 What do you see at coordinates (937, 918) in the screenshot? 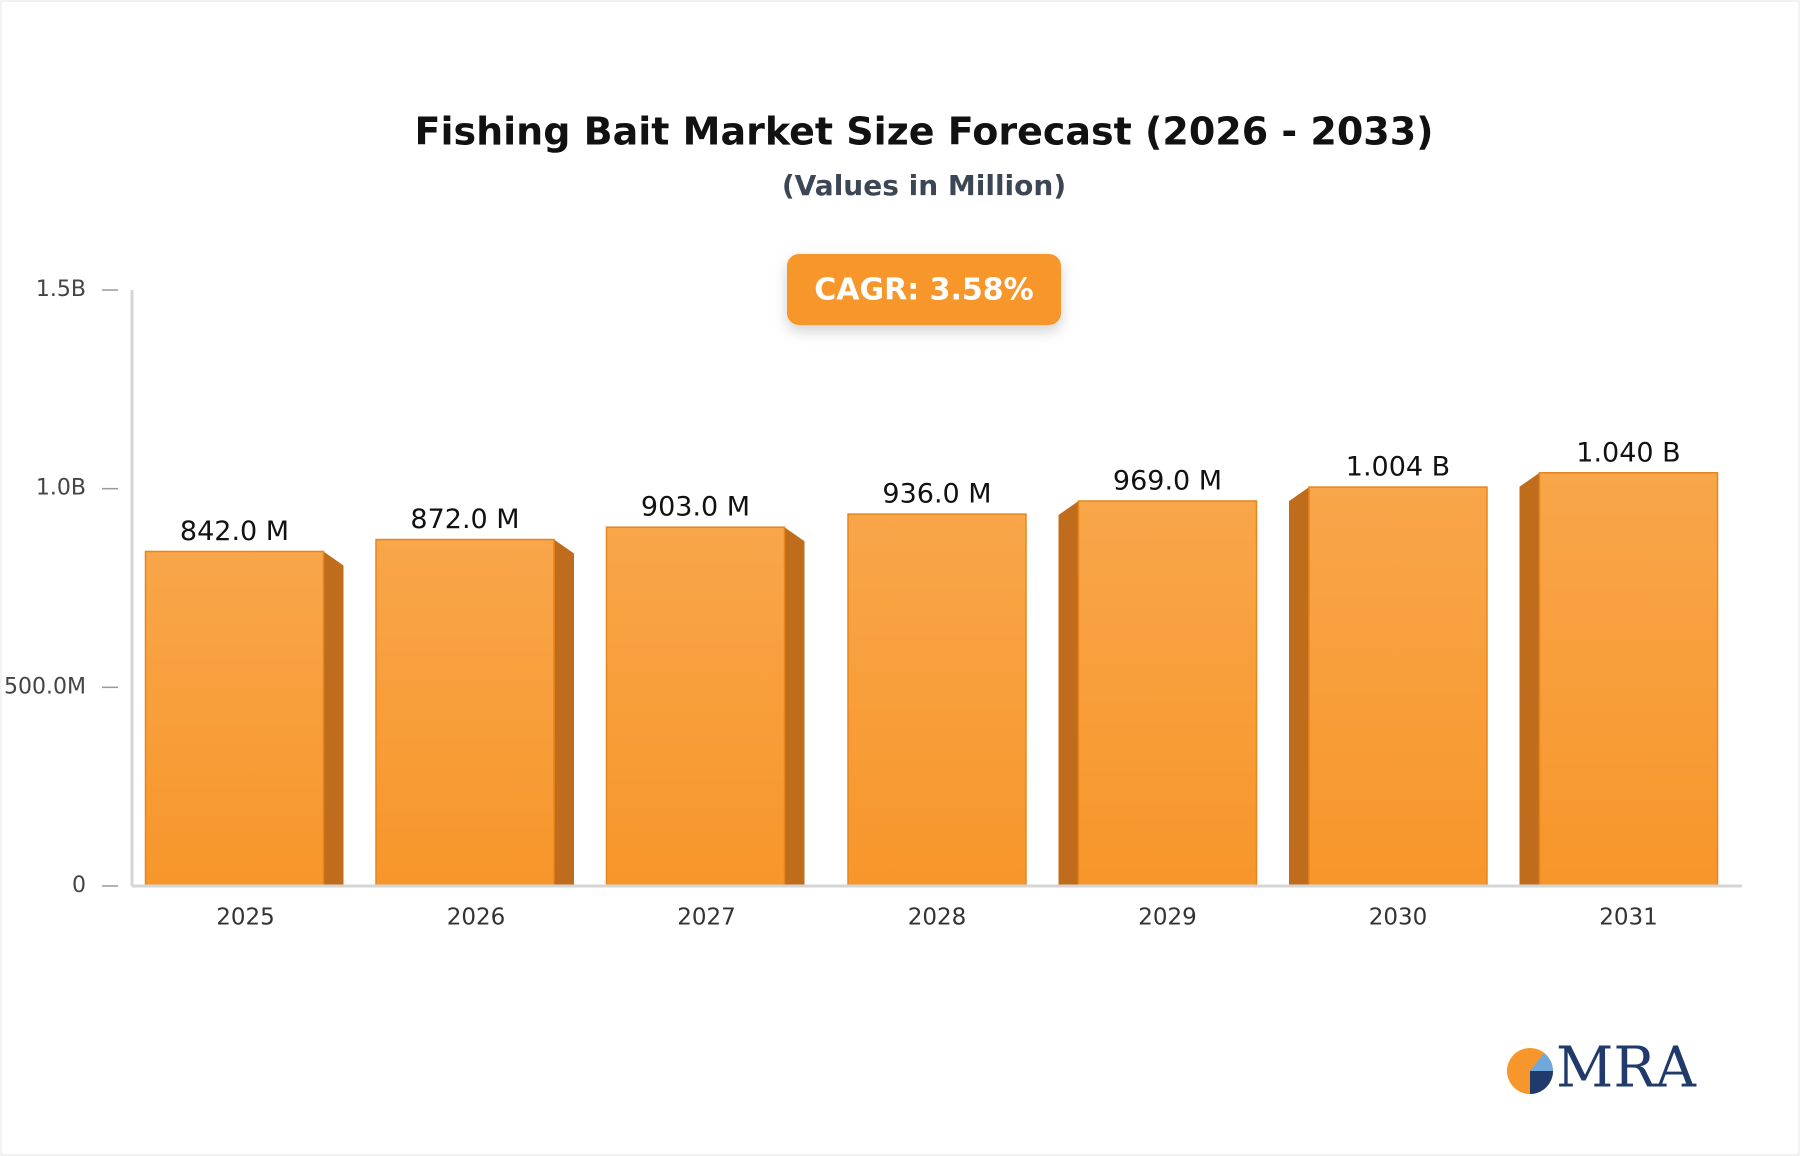
I see `x-tick-label: 2028` at bounding box center [937, 918].